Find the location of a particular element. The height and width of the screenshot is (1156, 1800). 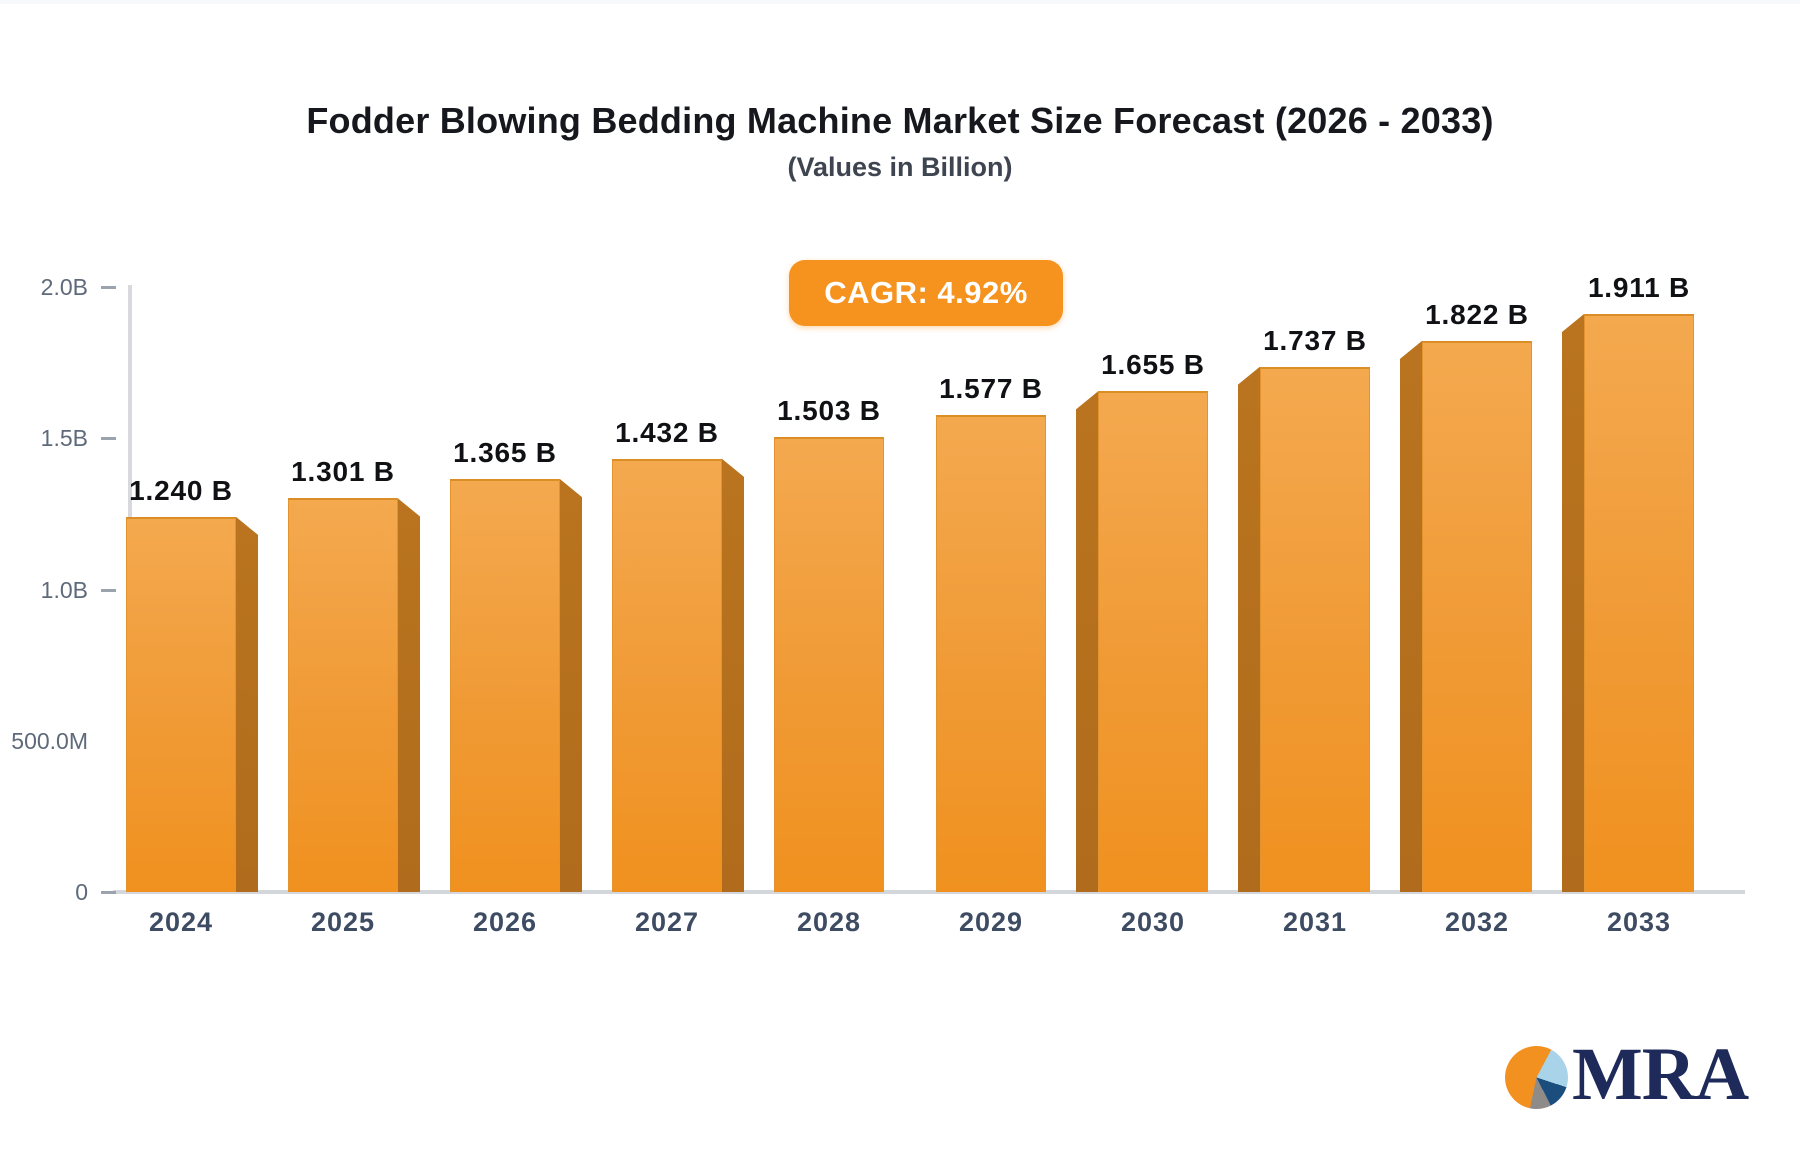

y-tick-label: 1.0B is located at coordinates (64, 589).